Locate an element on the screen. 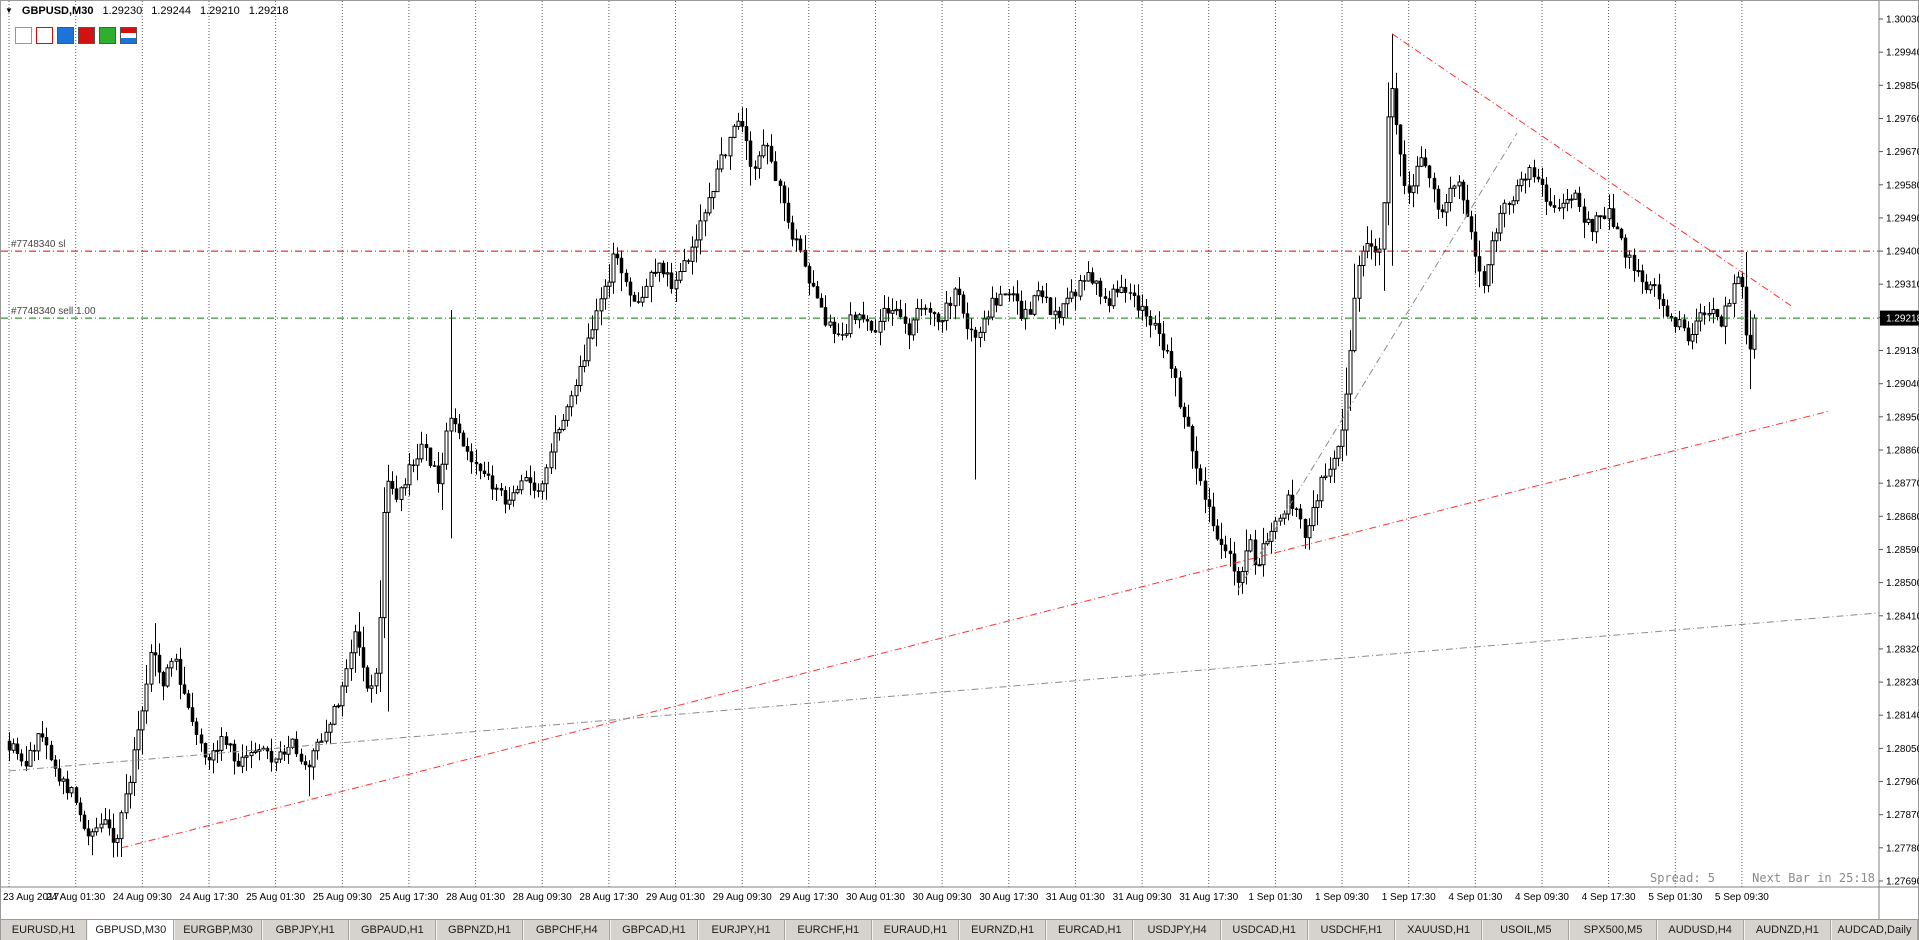 This screenshot has height=940, width=1919. chart-tab-eurjpy-h1: EURJPY,H1 is located at coordinates (741, 930).